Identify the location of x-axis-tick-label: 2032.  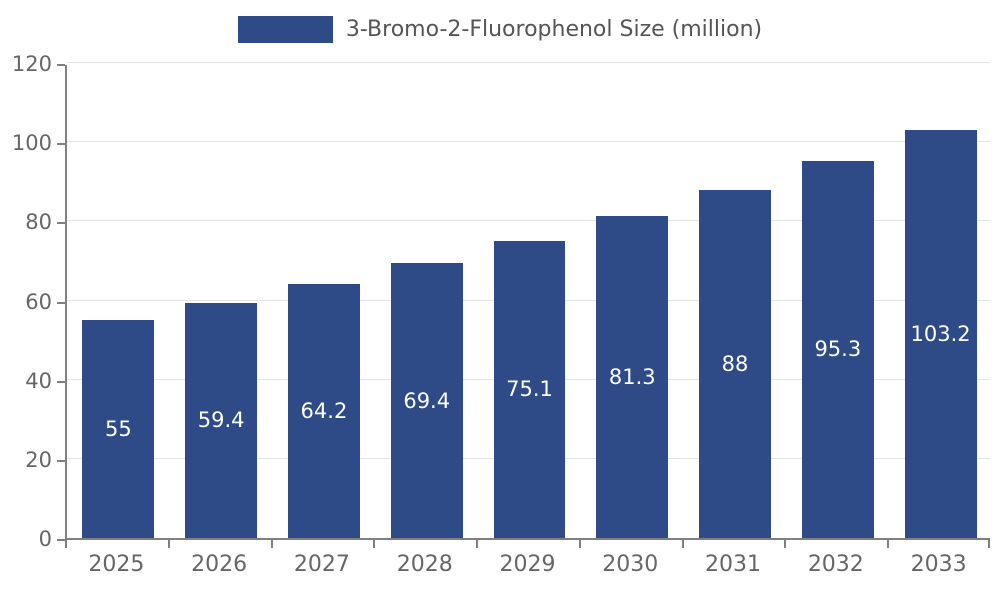
(835, 564).